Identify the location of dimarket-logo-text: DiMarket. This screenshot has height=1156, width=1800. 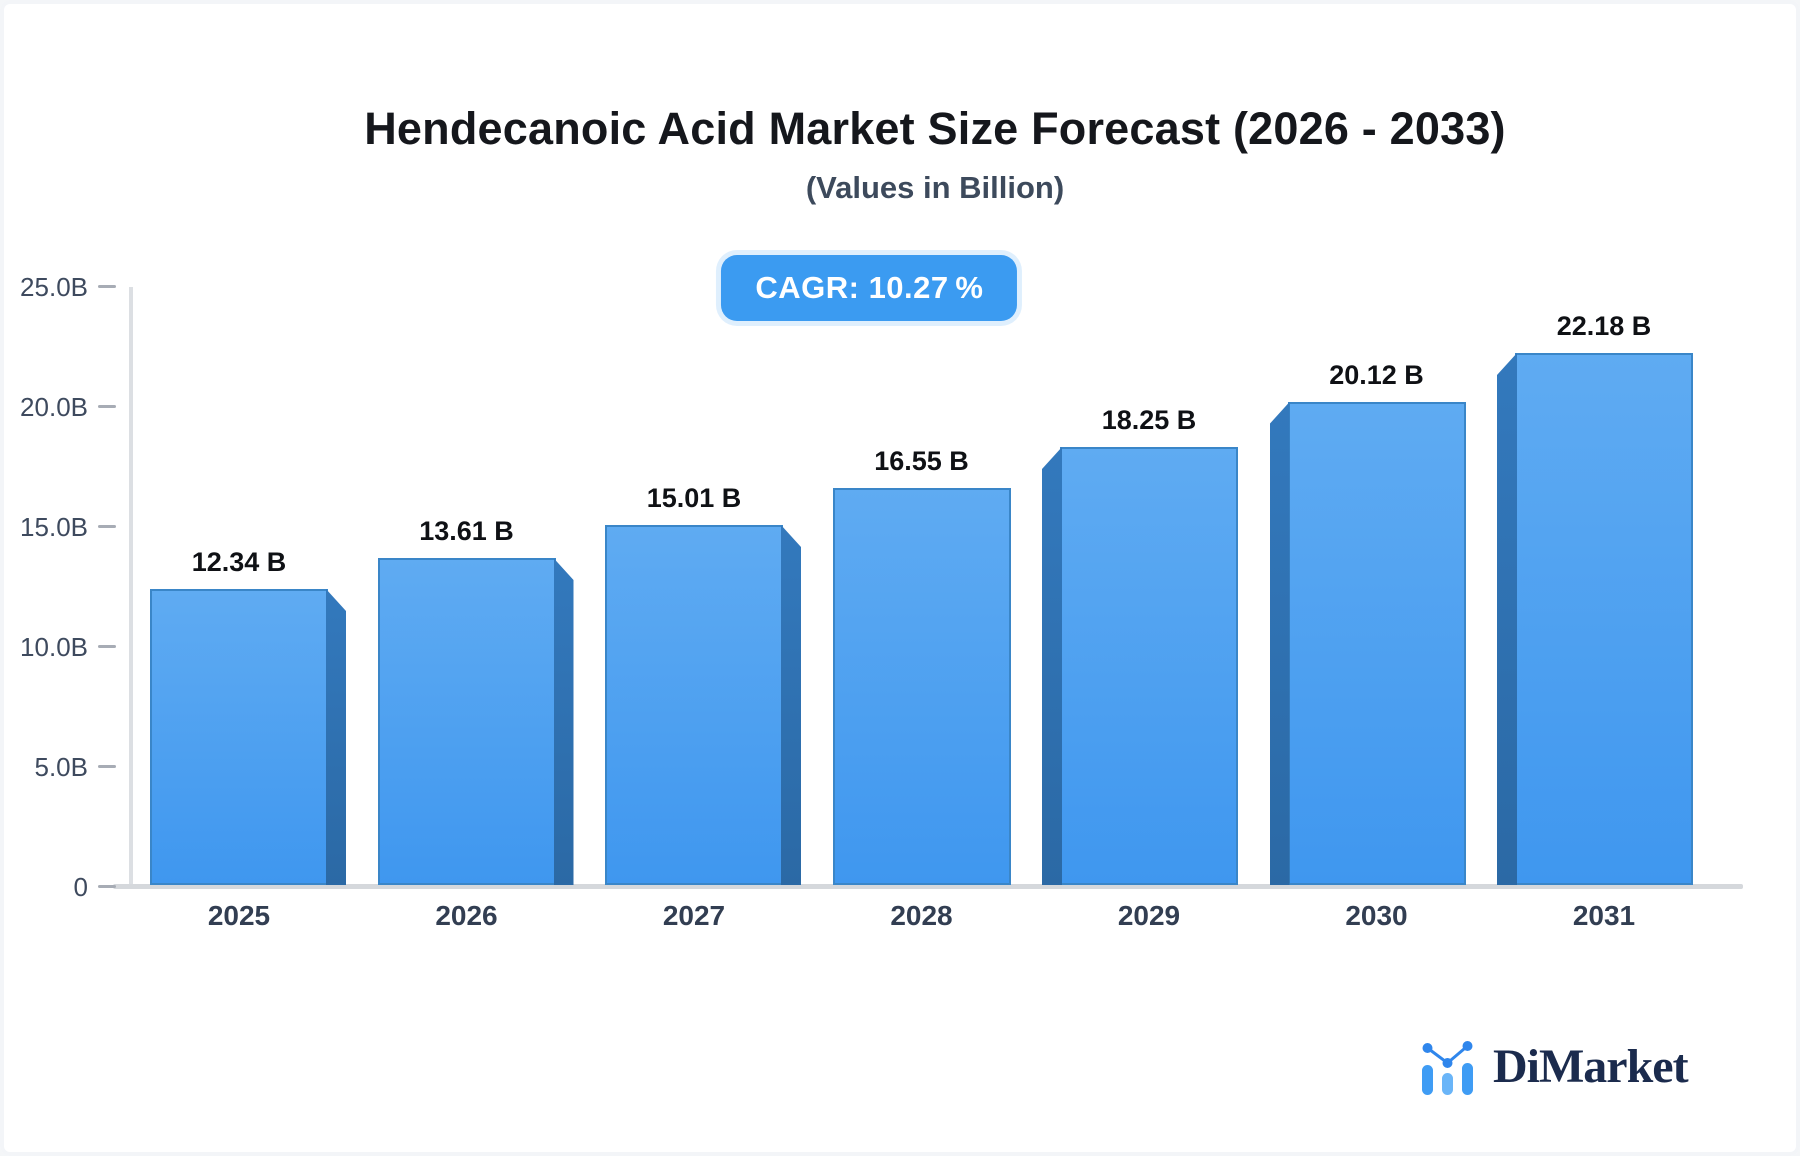
(1591, 1066).